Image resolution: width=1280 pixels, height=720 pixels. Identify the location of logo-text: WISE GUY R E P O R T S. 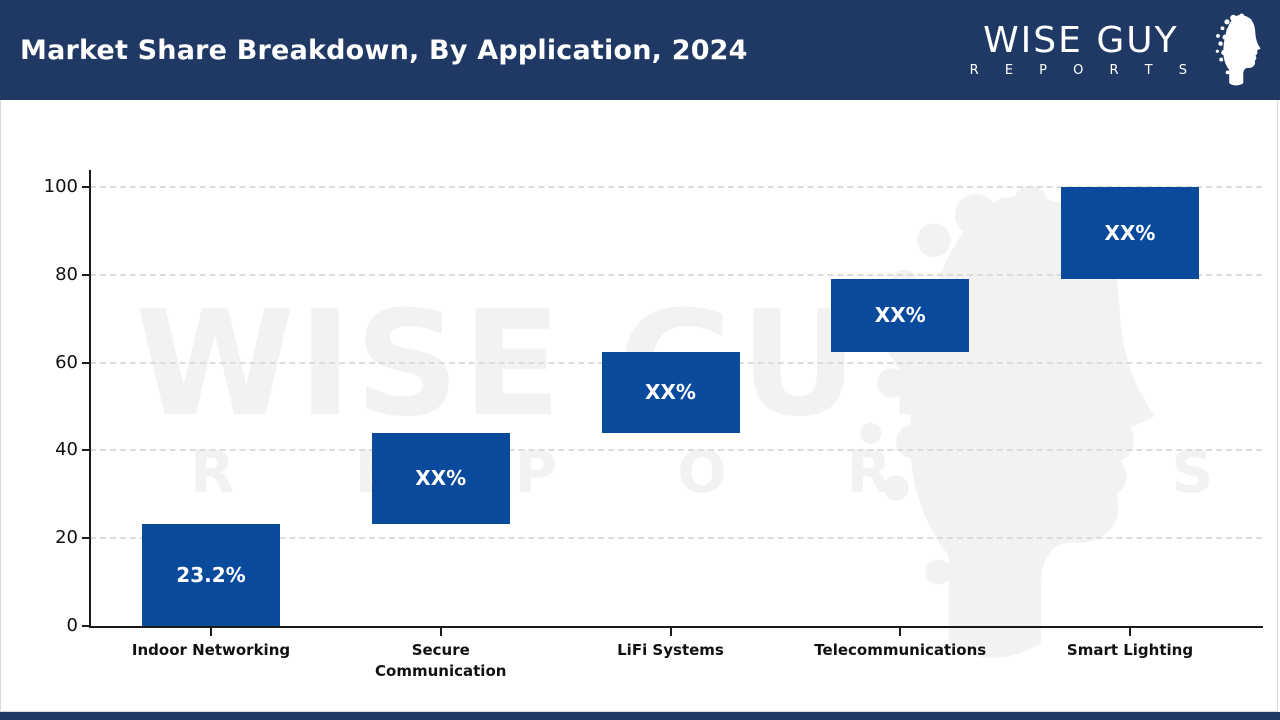
(1081, 48).